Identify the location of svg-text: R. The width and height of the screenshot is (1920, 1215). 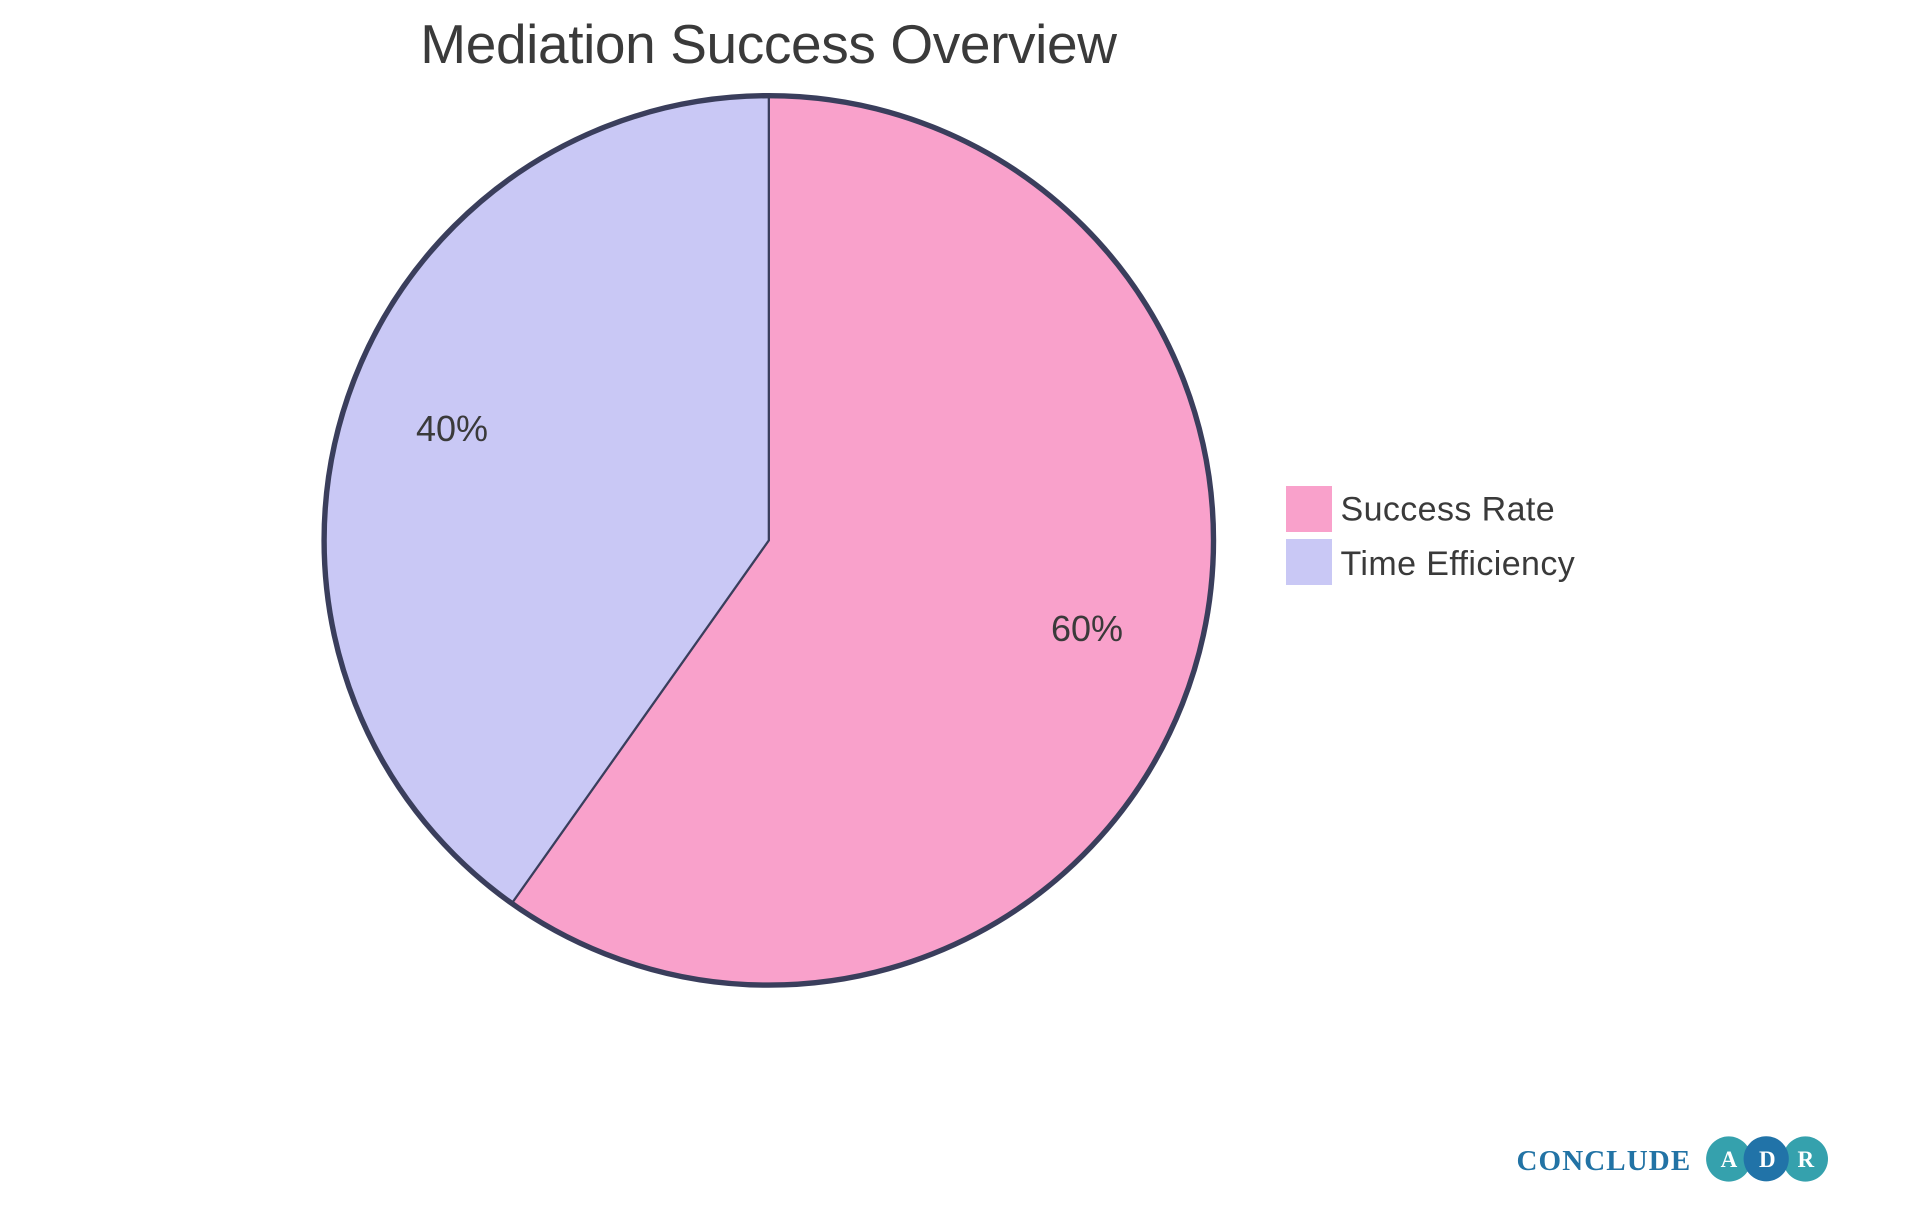
(1805, 1159).